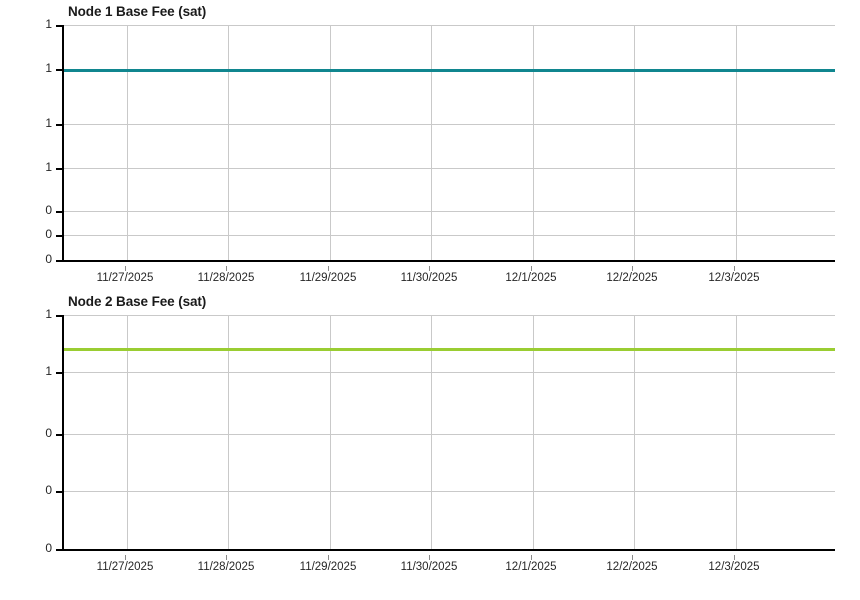 This screenshot has width=860, height=600. What do you see at coordinates (137, 301) in the screenshot?
I see `chart-title-node-2: Node 2 Base Fee (sat)` at bounding box center [137, 301].